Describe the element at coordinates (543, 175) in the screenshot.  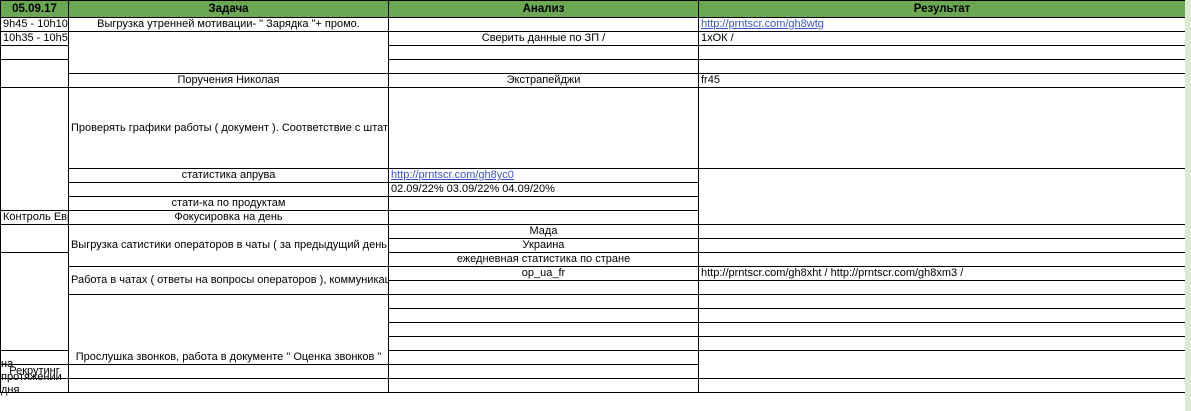
I see `cell-result: http://prntscr.com/gh8yc0` at that location.